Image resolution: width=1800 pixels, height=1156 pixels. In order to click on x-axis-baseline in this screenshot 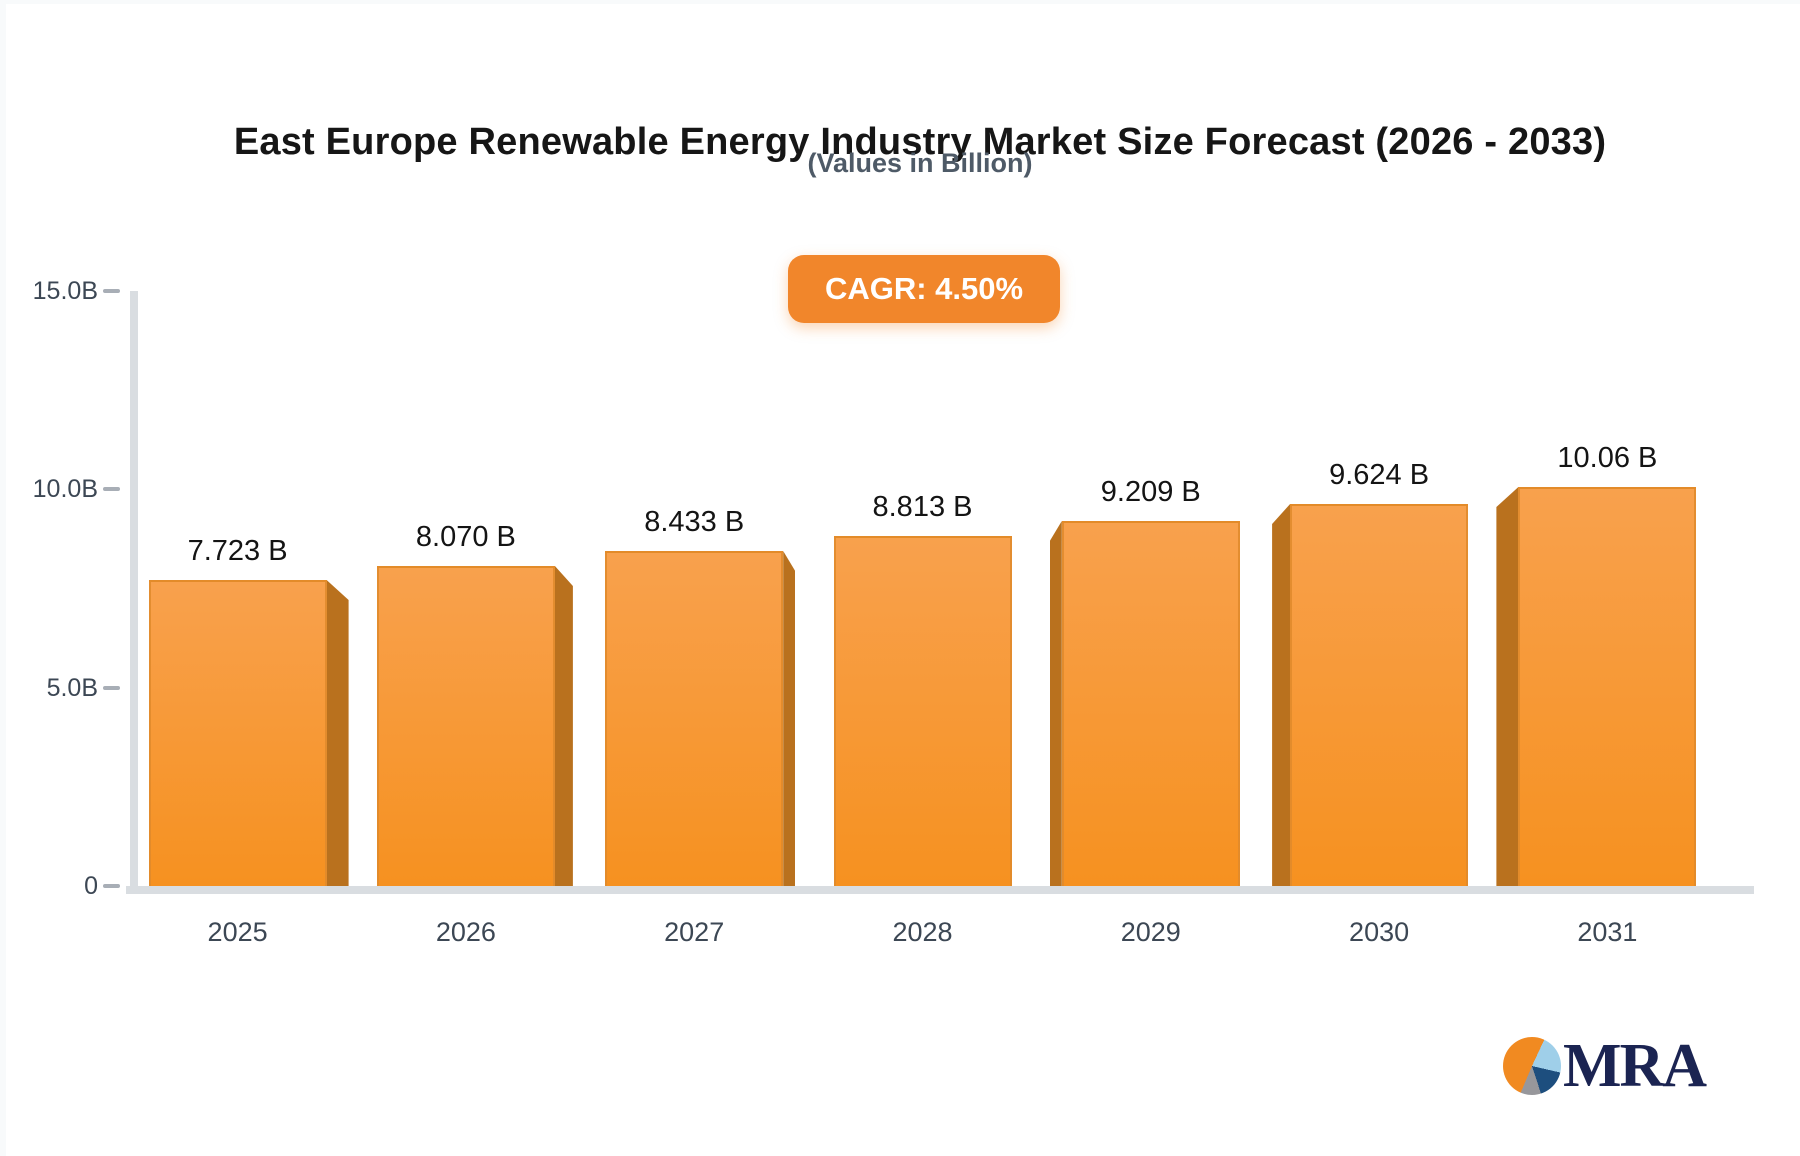, I will do `click(940, 890)`.